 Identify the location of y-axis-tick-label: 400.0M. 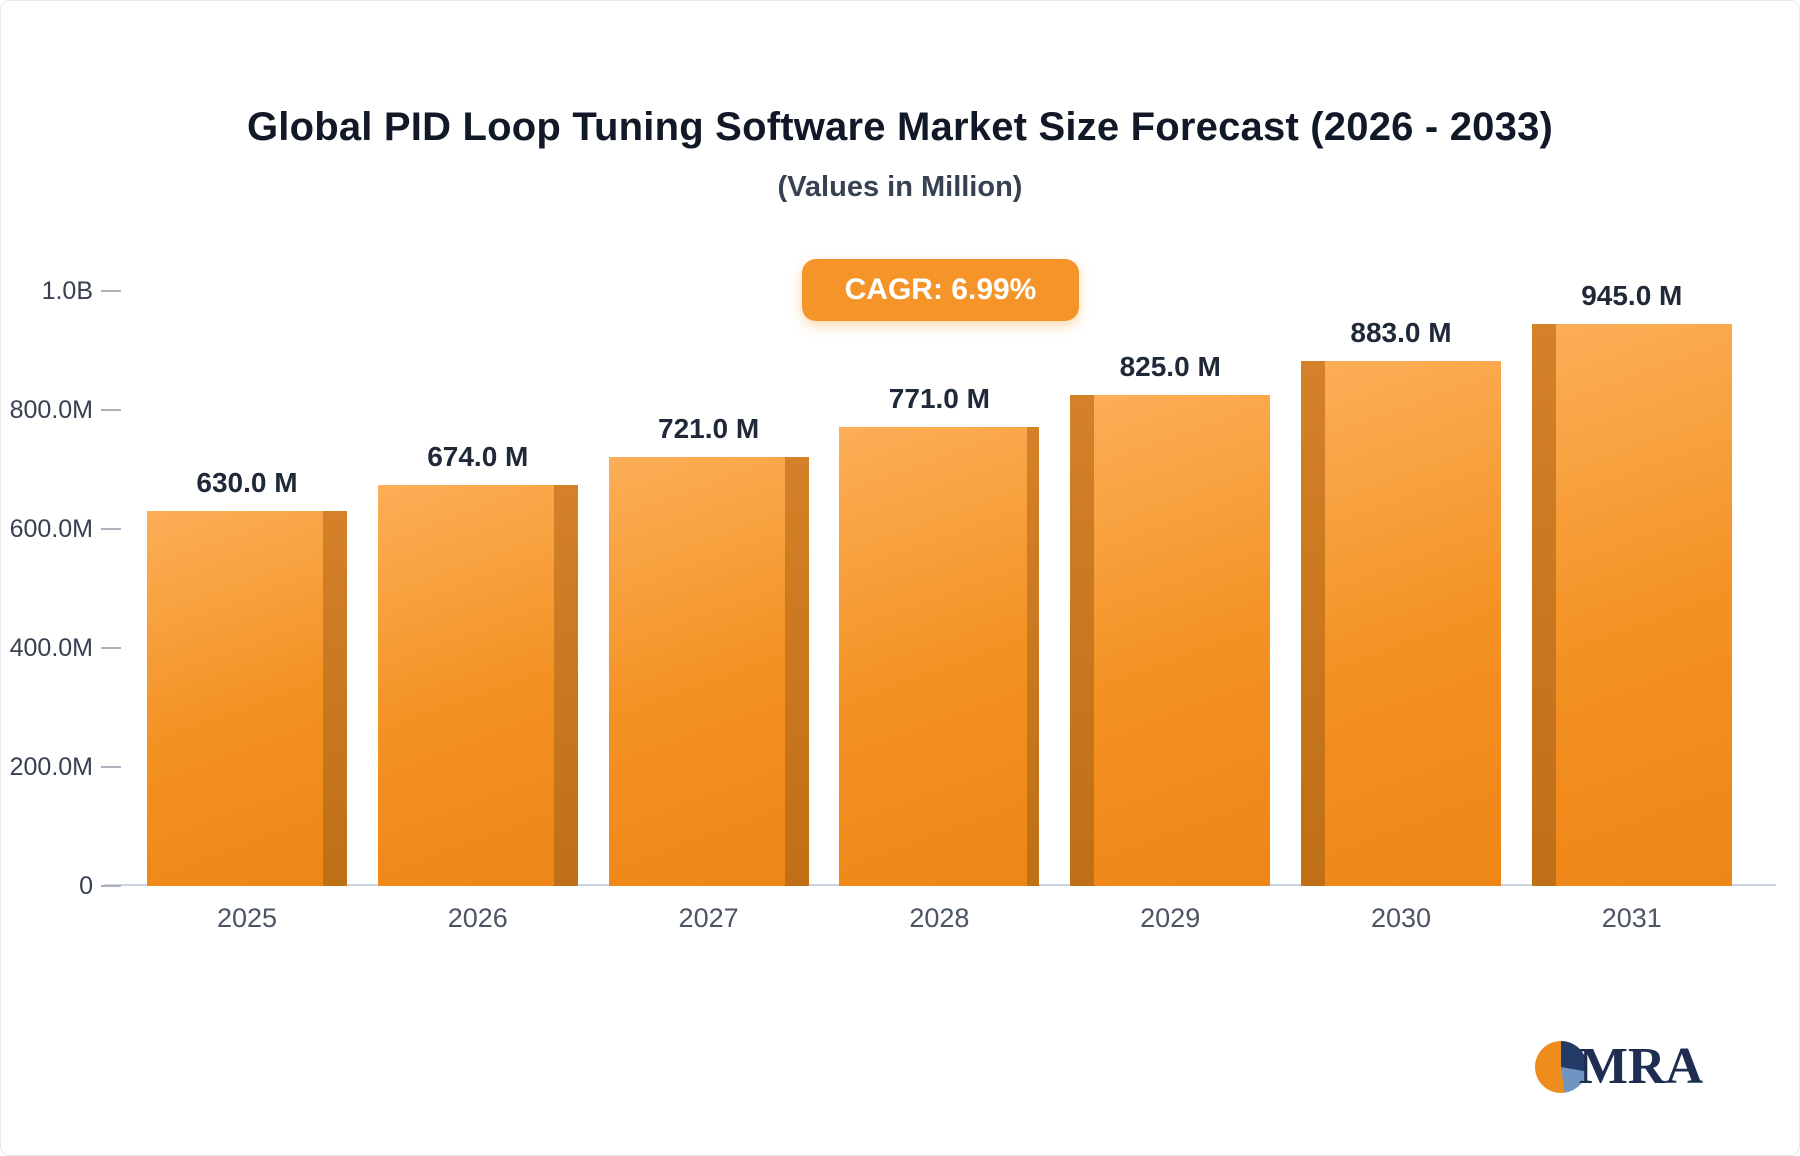
(51, 648).